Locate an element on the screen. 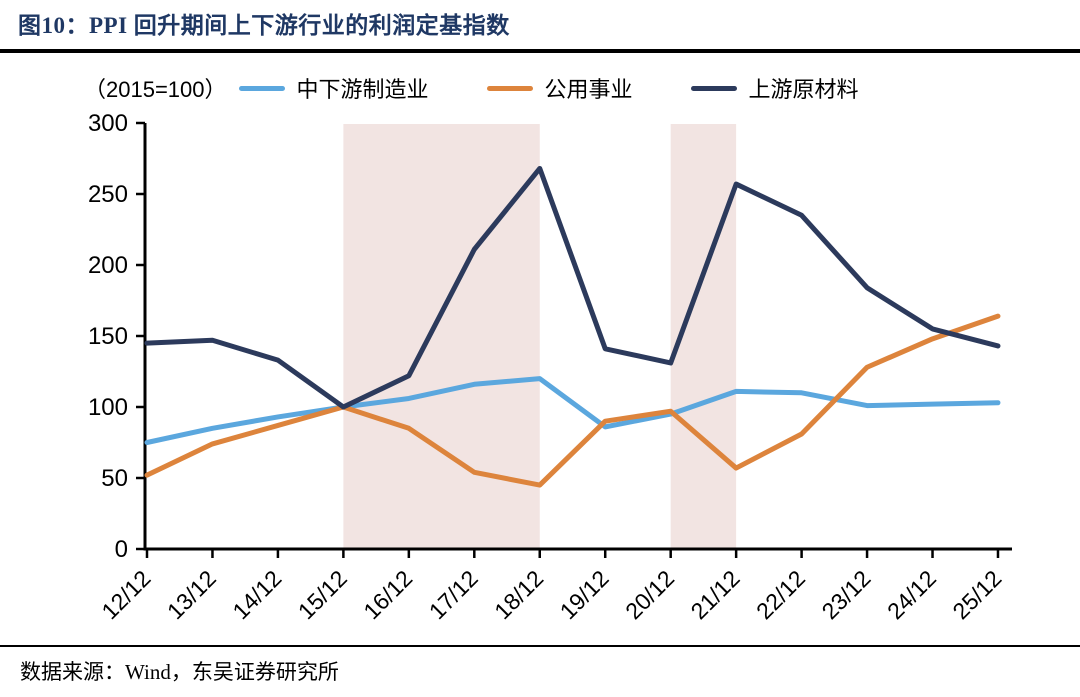 This screenshot has height=697, width=1080. y-tick-label: 200 is located at coordinates (108, 265).